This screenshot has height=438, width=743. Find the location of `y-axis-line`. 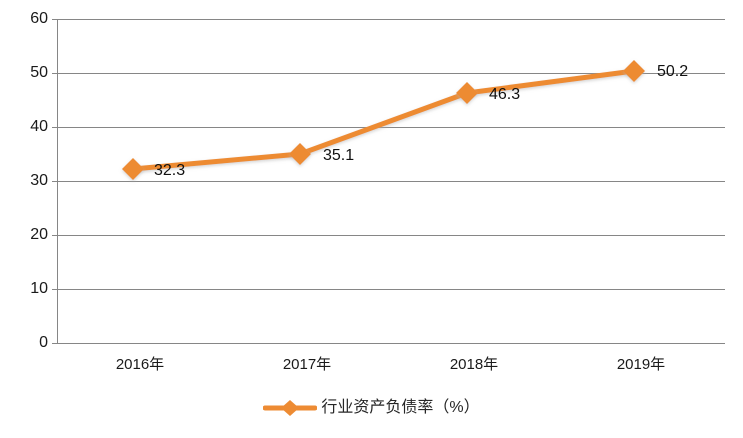

y-axis-line is located at coordinates (57, 181).